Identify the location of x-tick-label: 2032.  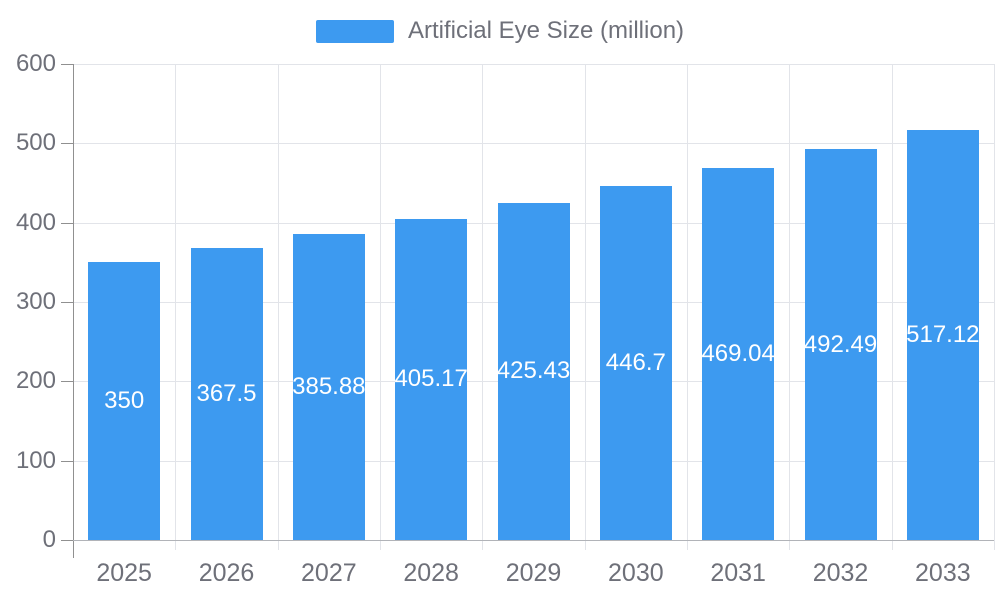
(840, 573).